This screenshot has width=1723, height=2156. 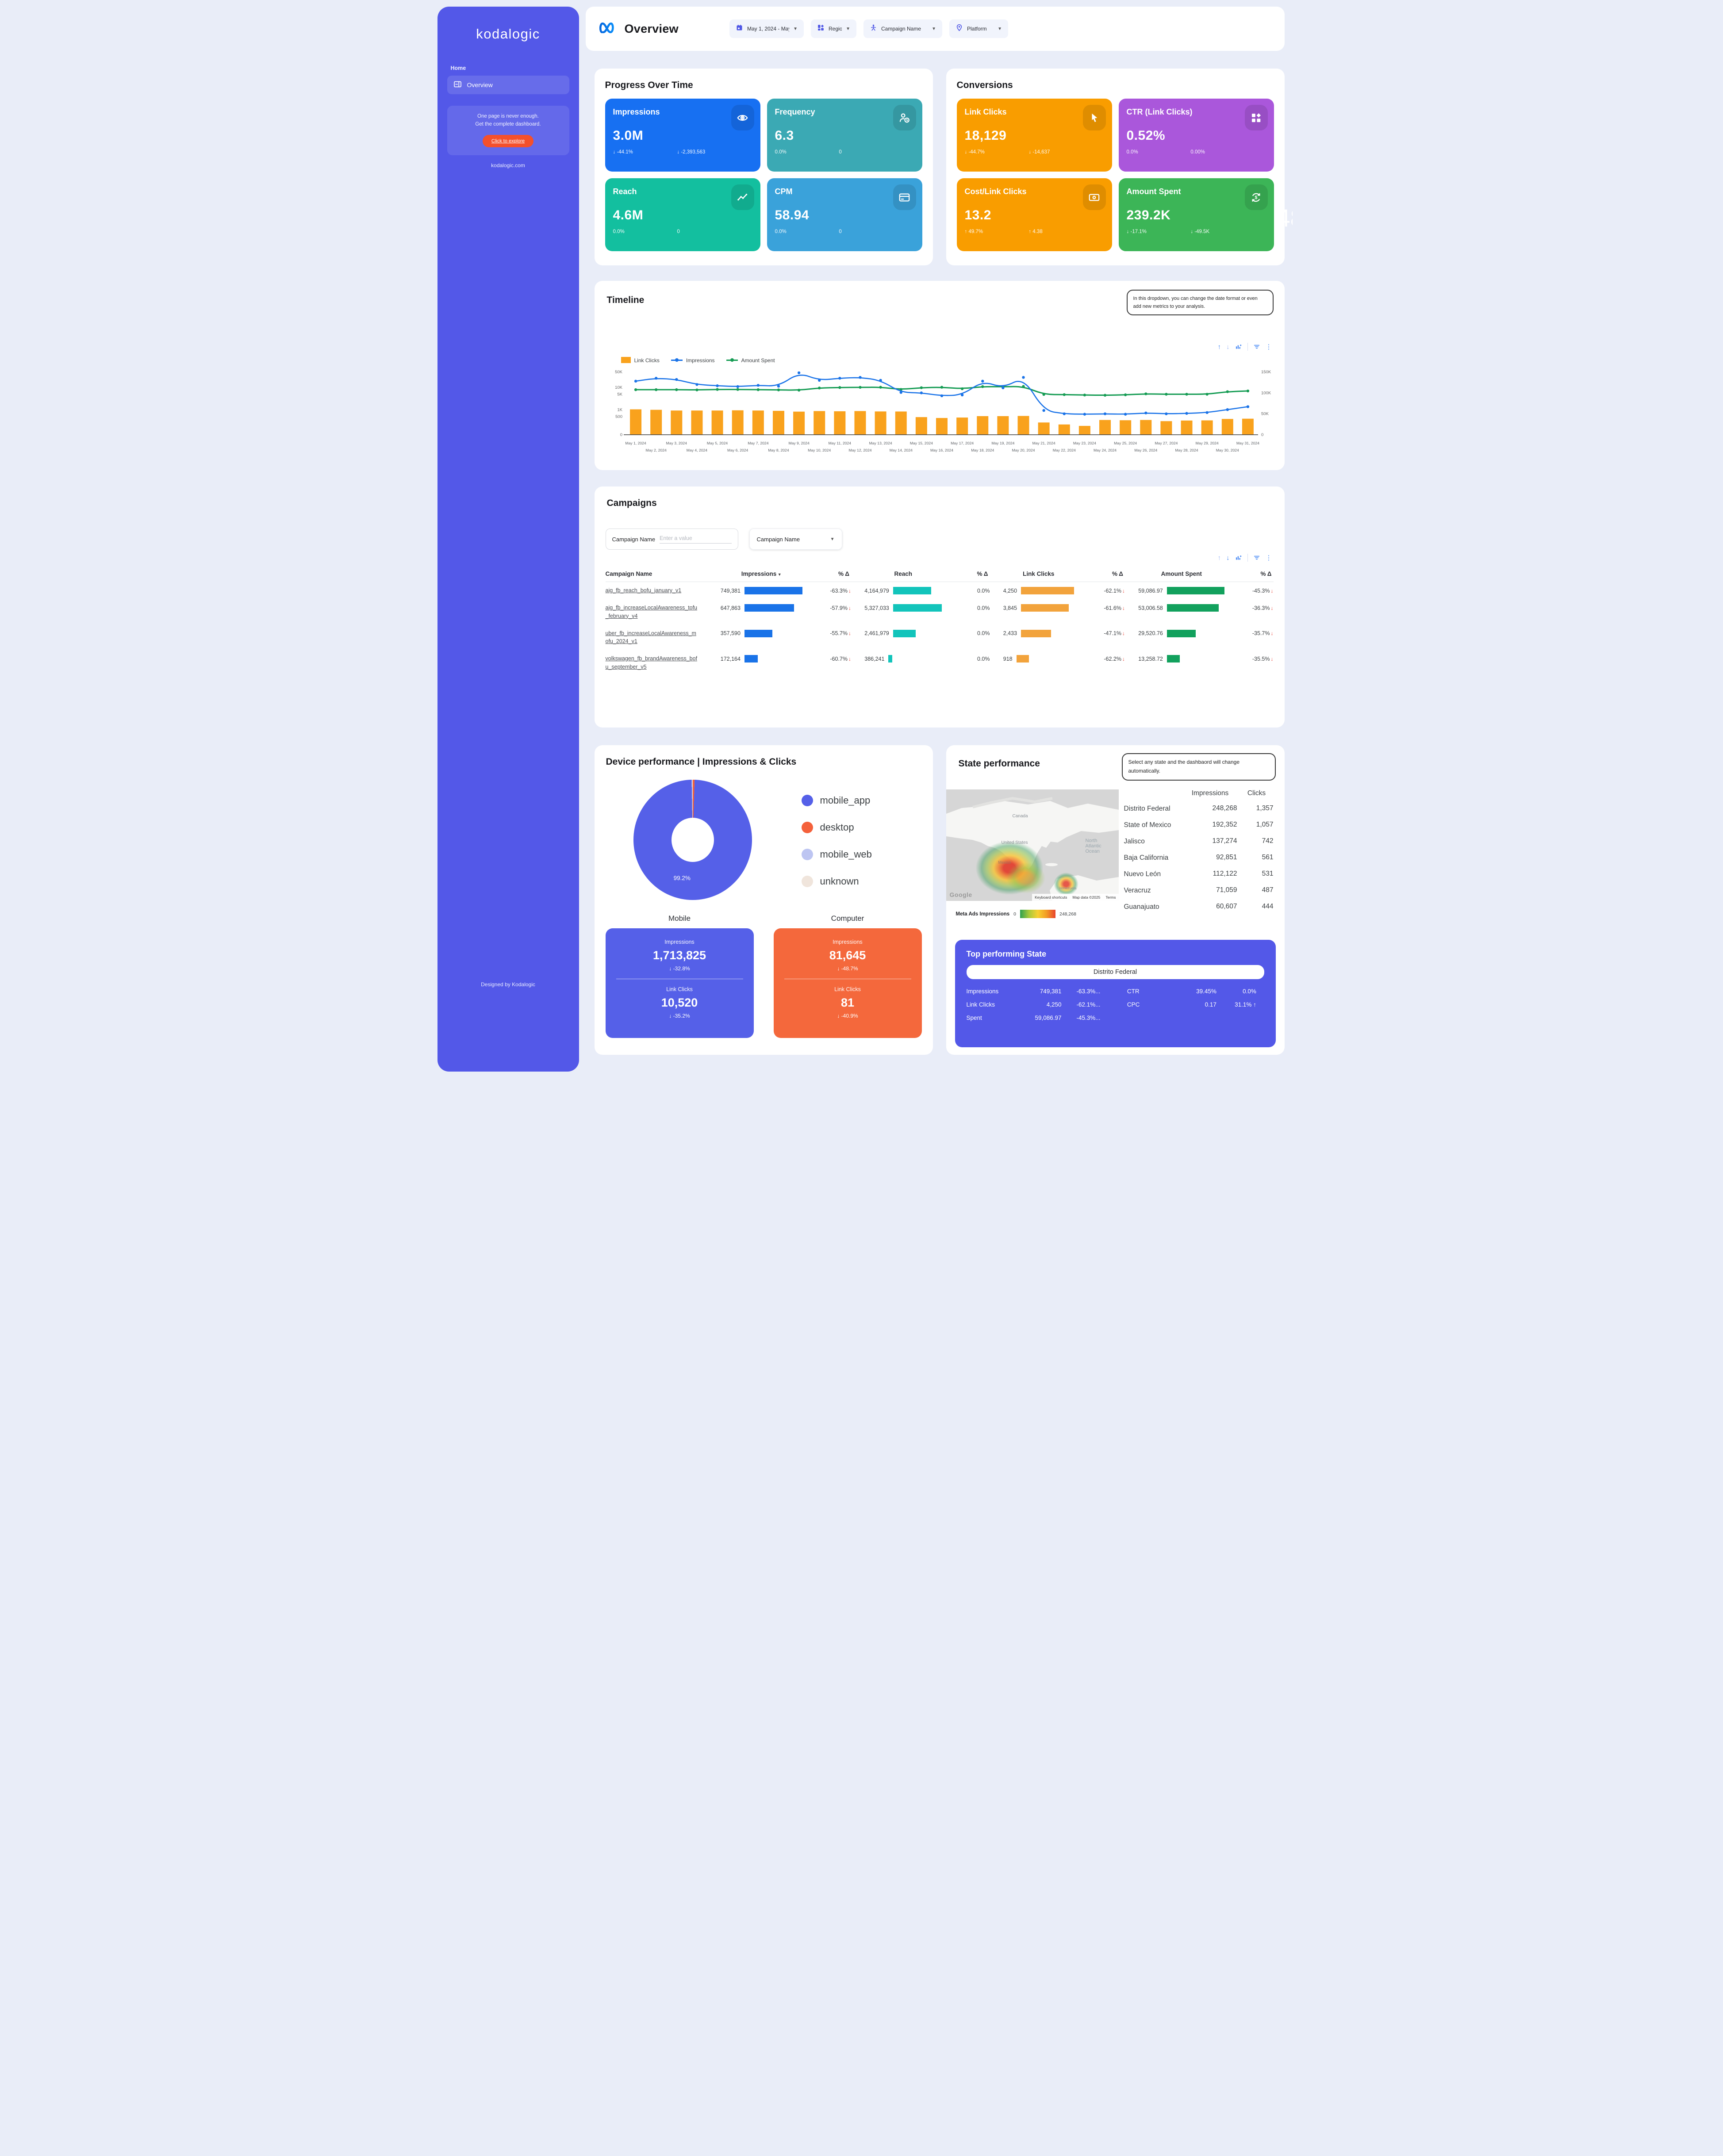 I want to click on line-amount-spent, so click(x=942, y=391).